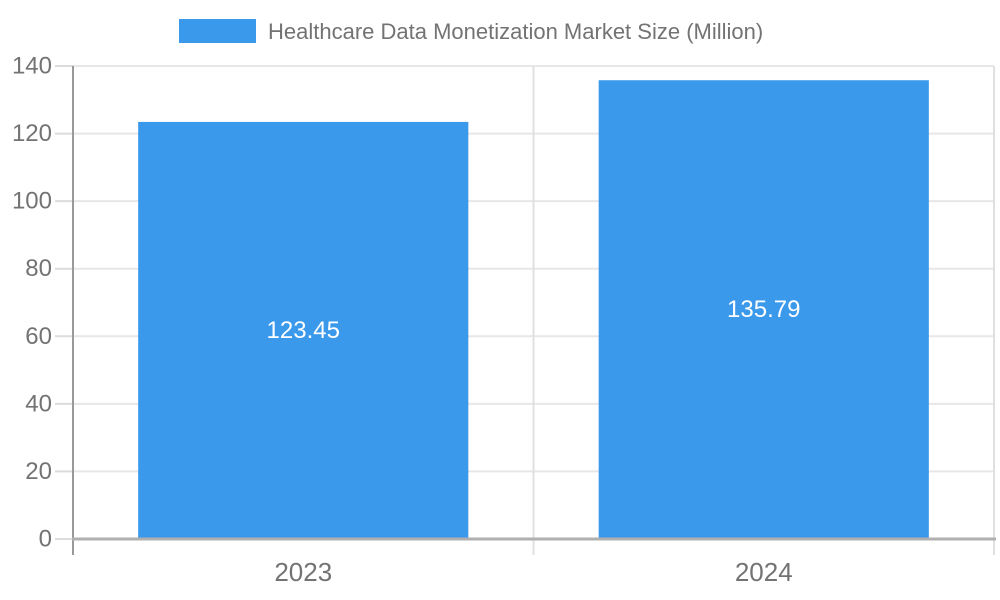  What do you see at coordinates (38, 268) in the screenshot?
I see `y-tick-label: 80` at bounding box center [38, 268].